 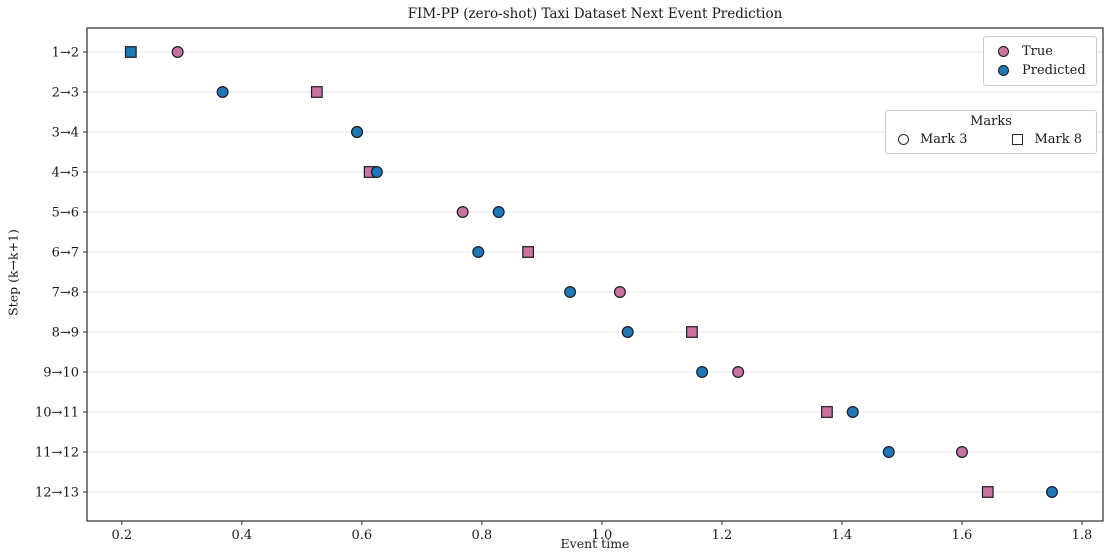 I want to click on mark8-label: Mark 8, so click(x=1058, y=139).